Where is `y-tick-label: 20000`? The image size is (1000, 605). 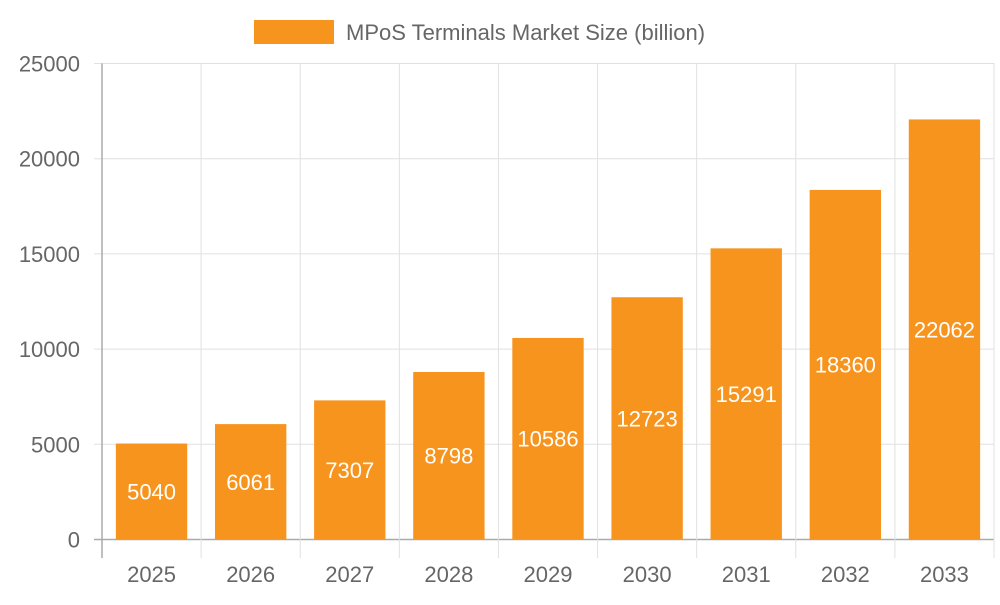 y-tick-label: 20000 is located at coordinates (49, 159).